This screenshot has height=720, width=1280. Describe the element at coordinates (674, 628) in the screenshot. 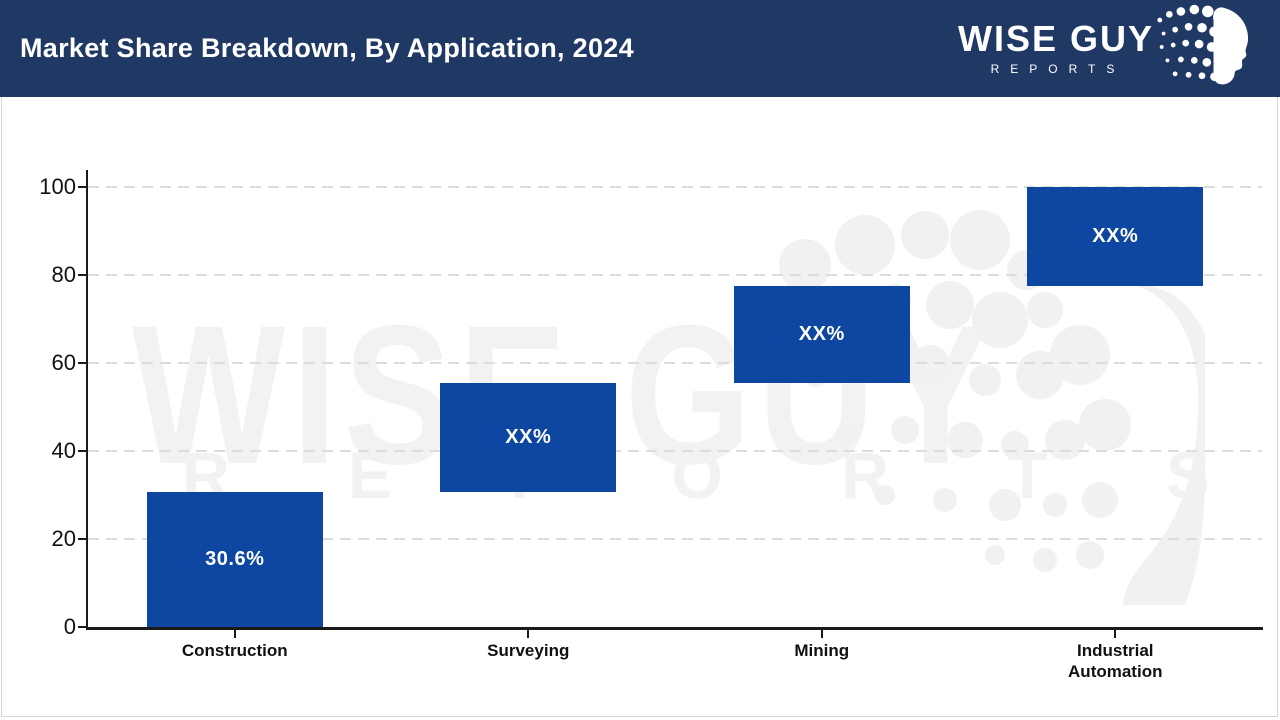

I see `x-axis-line` at that location.